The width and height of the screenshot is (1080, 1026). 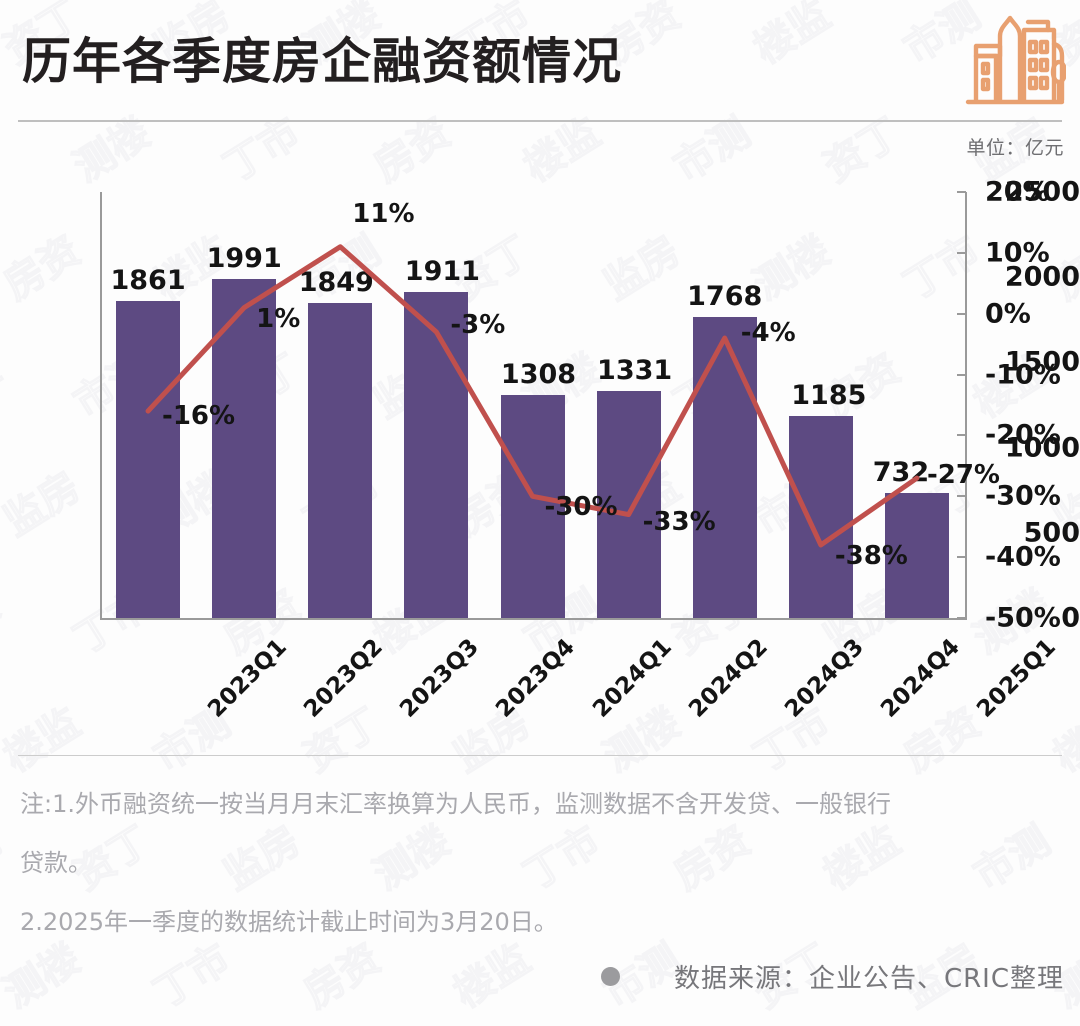 I want to click on y-axis-left-tick-label: 1000, so click(x=1042, y=448).